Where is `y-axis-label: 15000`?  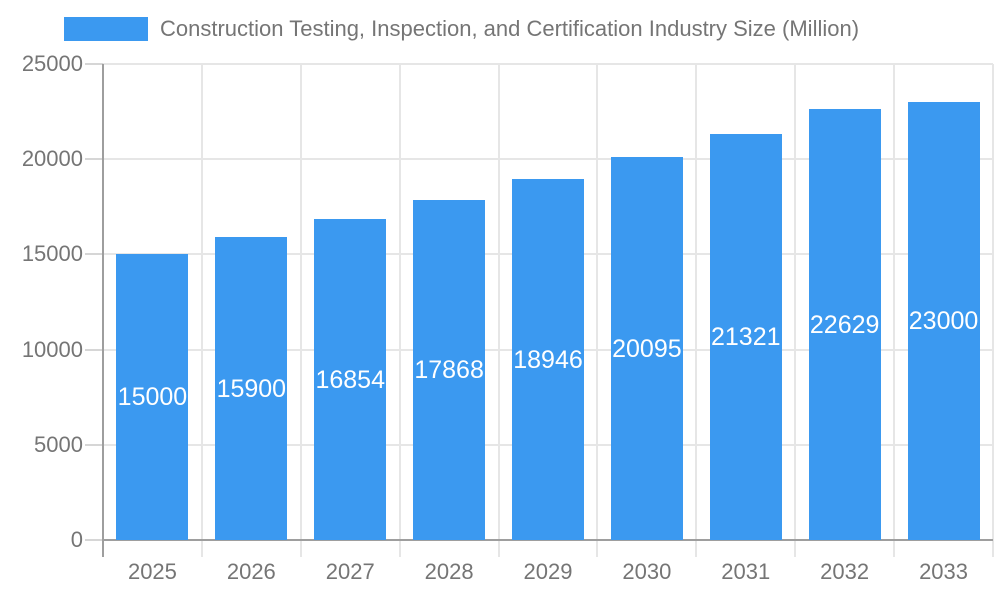
y-axis-label: 15000 is located at coordinates (52, 254).